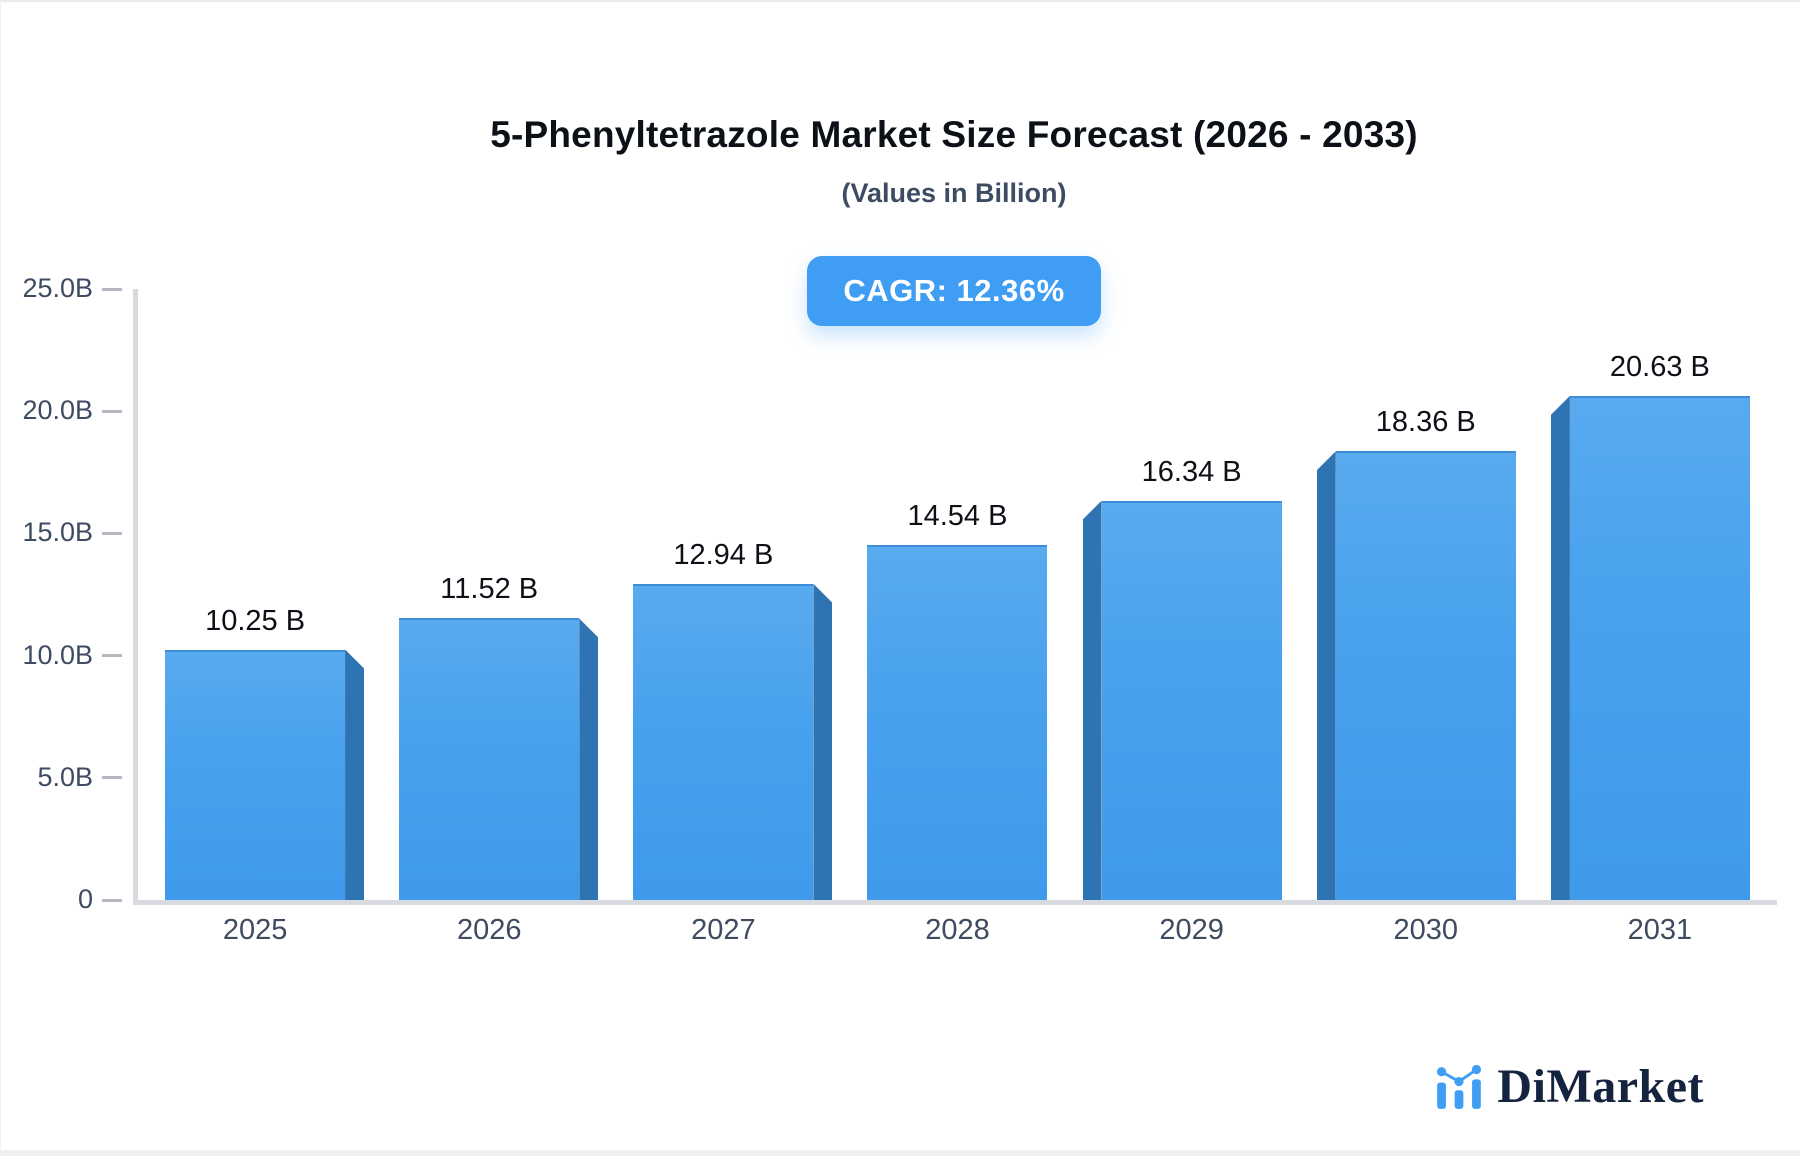  Describe the element at coordinates (57, 654) in the screenshot. I see `y-axis-label: 10.0B` at that location.